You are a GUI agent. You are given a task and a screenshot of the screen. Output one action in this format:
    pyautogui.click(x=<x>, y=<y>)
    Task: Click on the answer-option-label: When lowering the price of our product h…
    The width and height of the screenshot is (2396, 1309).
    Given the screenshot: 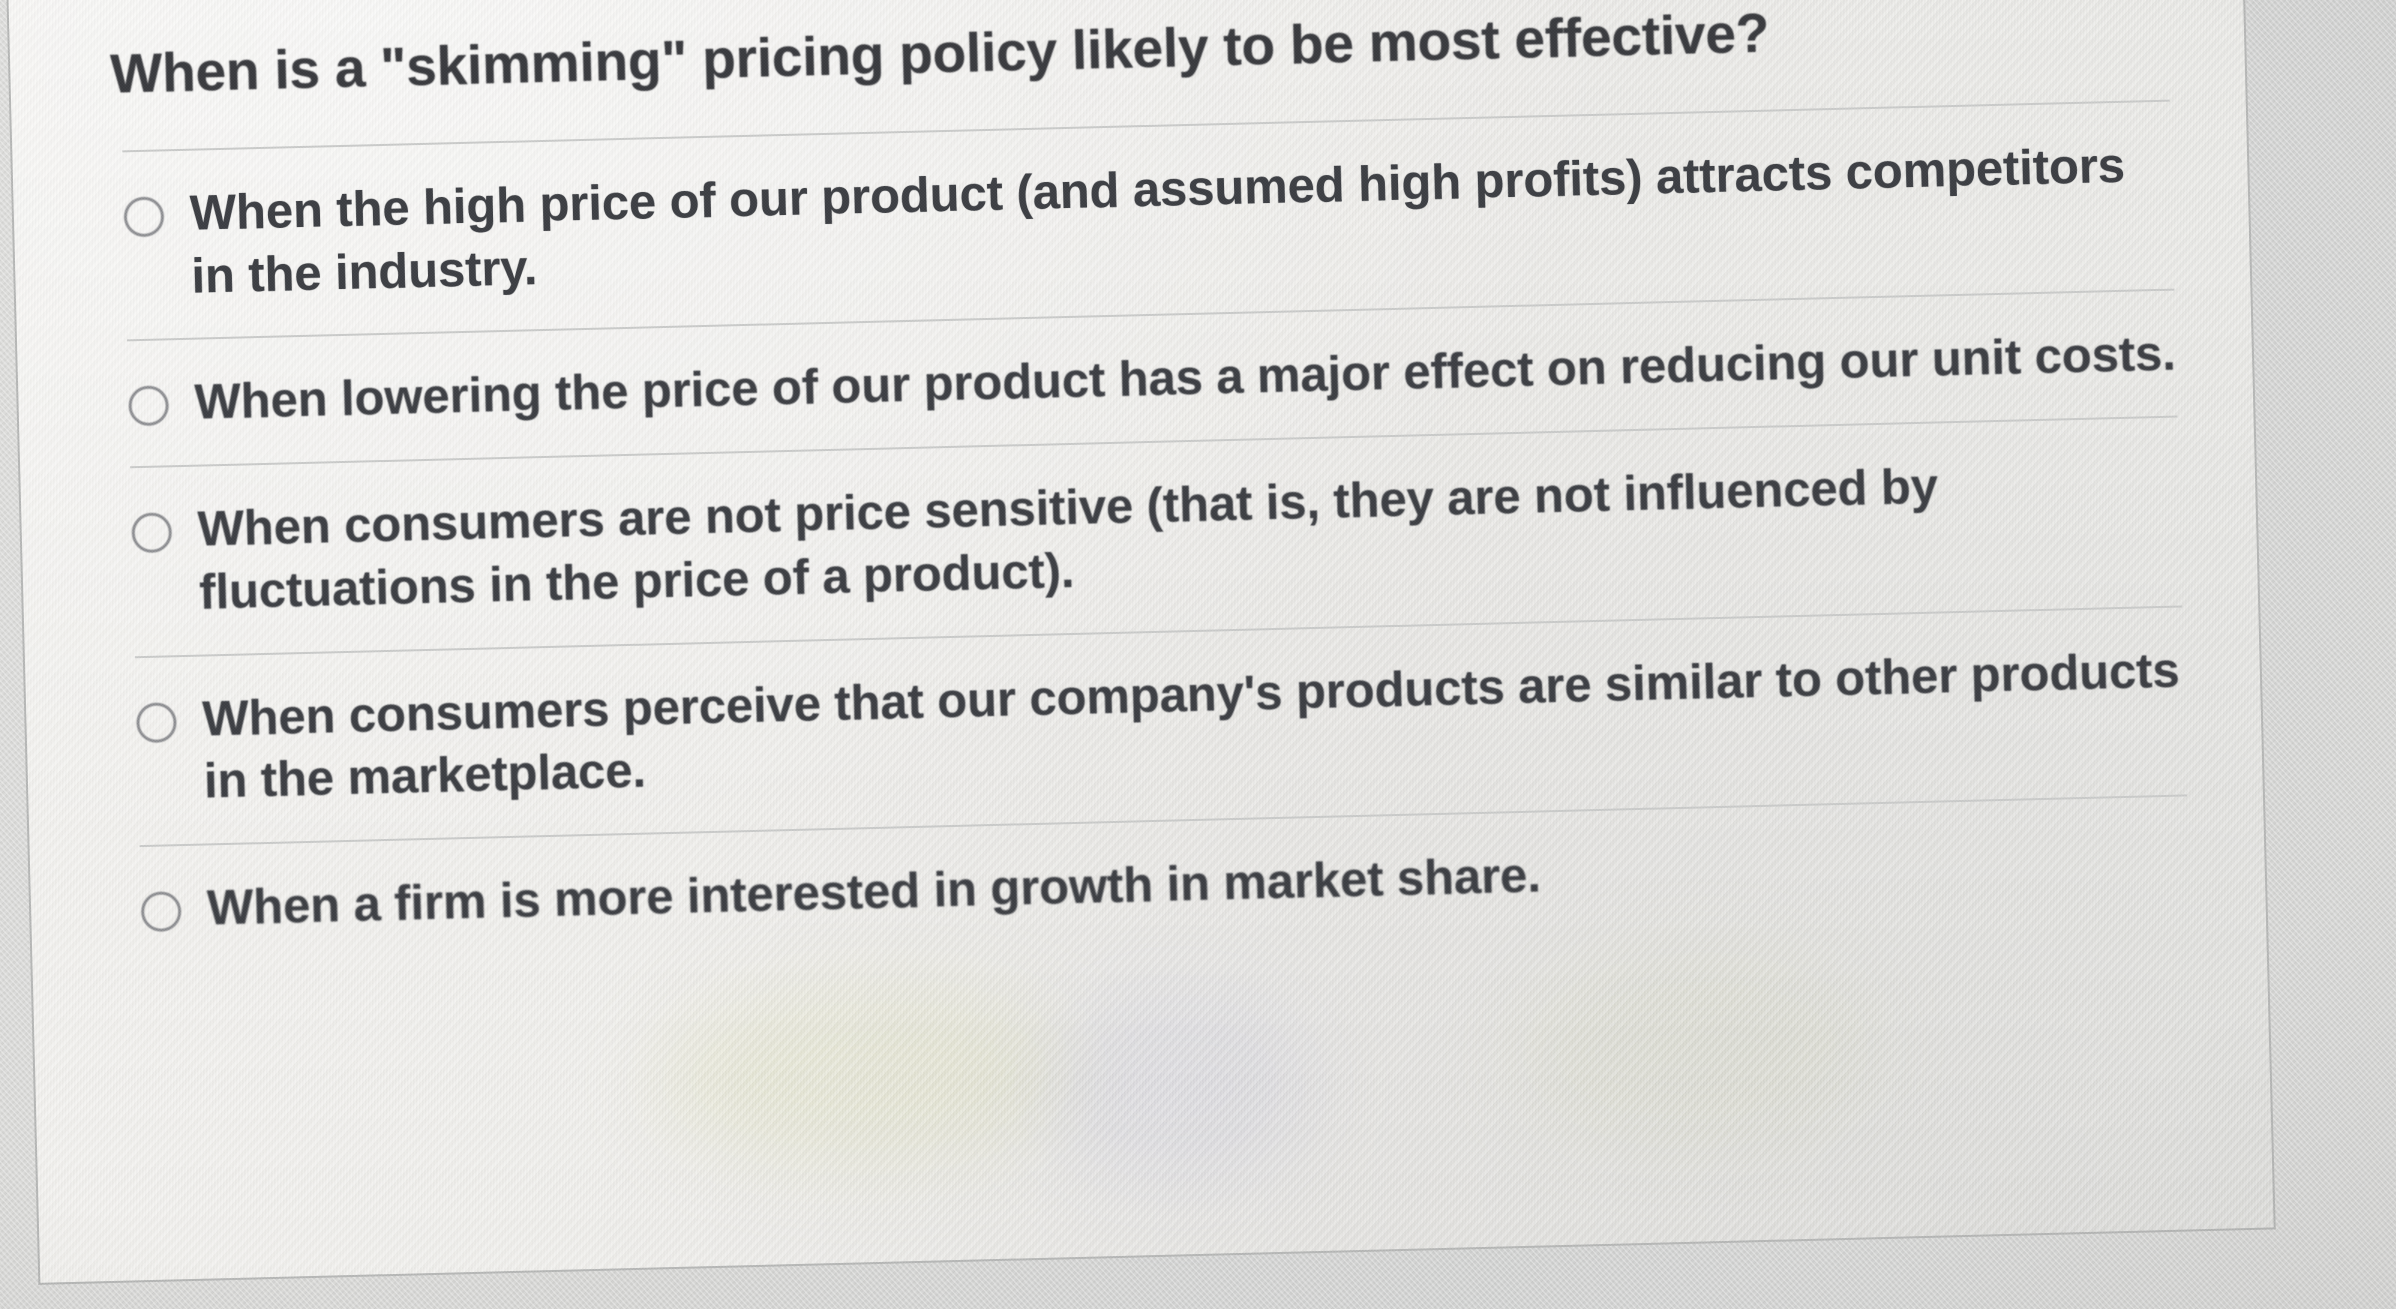 What is the action you would take?
    pyautogui.click(x=1185, y=379)
    